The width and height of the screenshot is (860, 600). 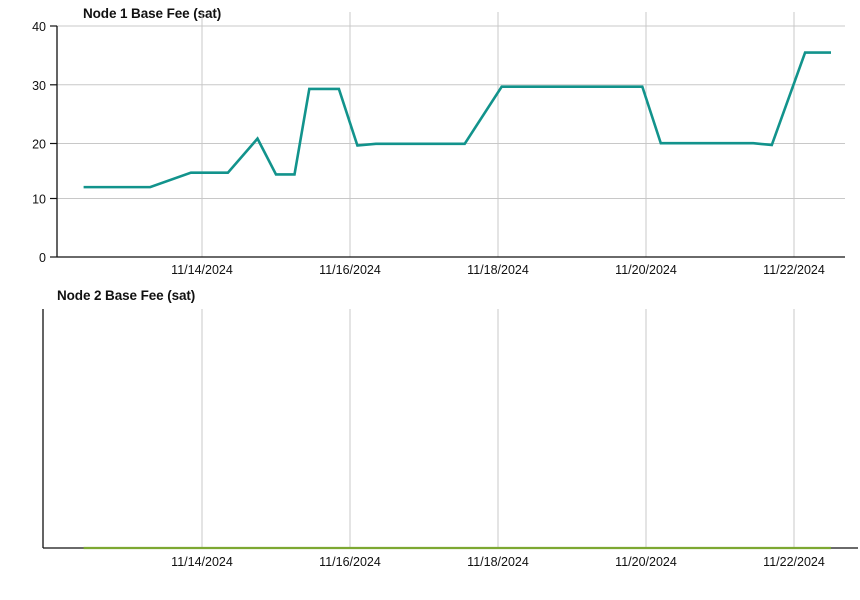 I want to click on x-tick-label-11-14: 11/14/2024, so click(x=202, y=270).